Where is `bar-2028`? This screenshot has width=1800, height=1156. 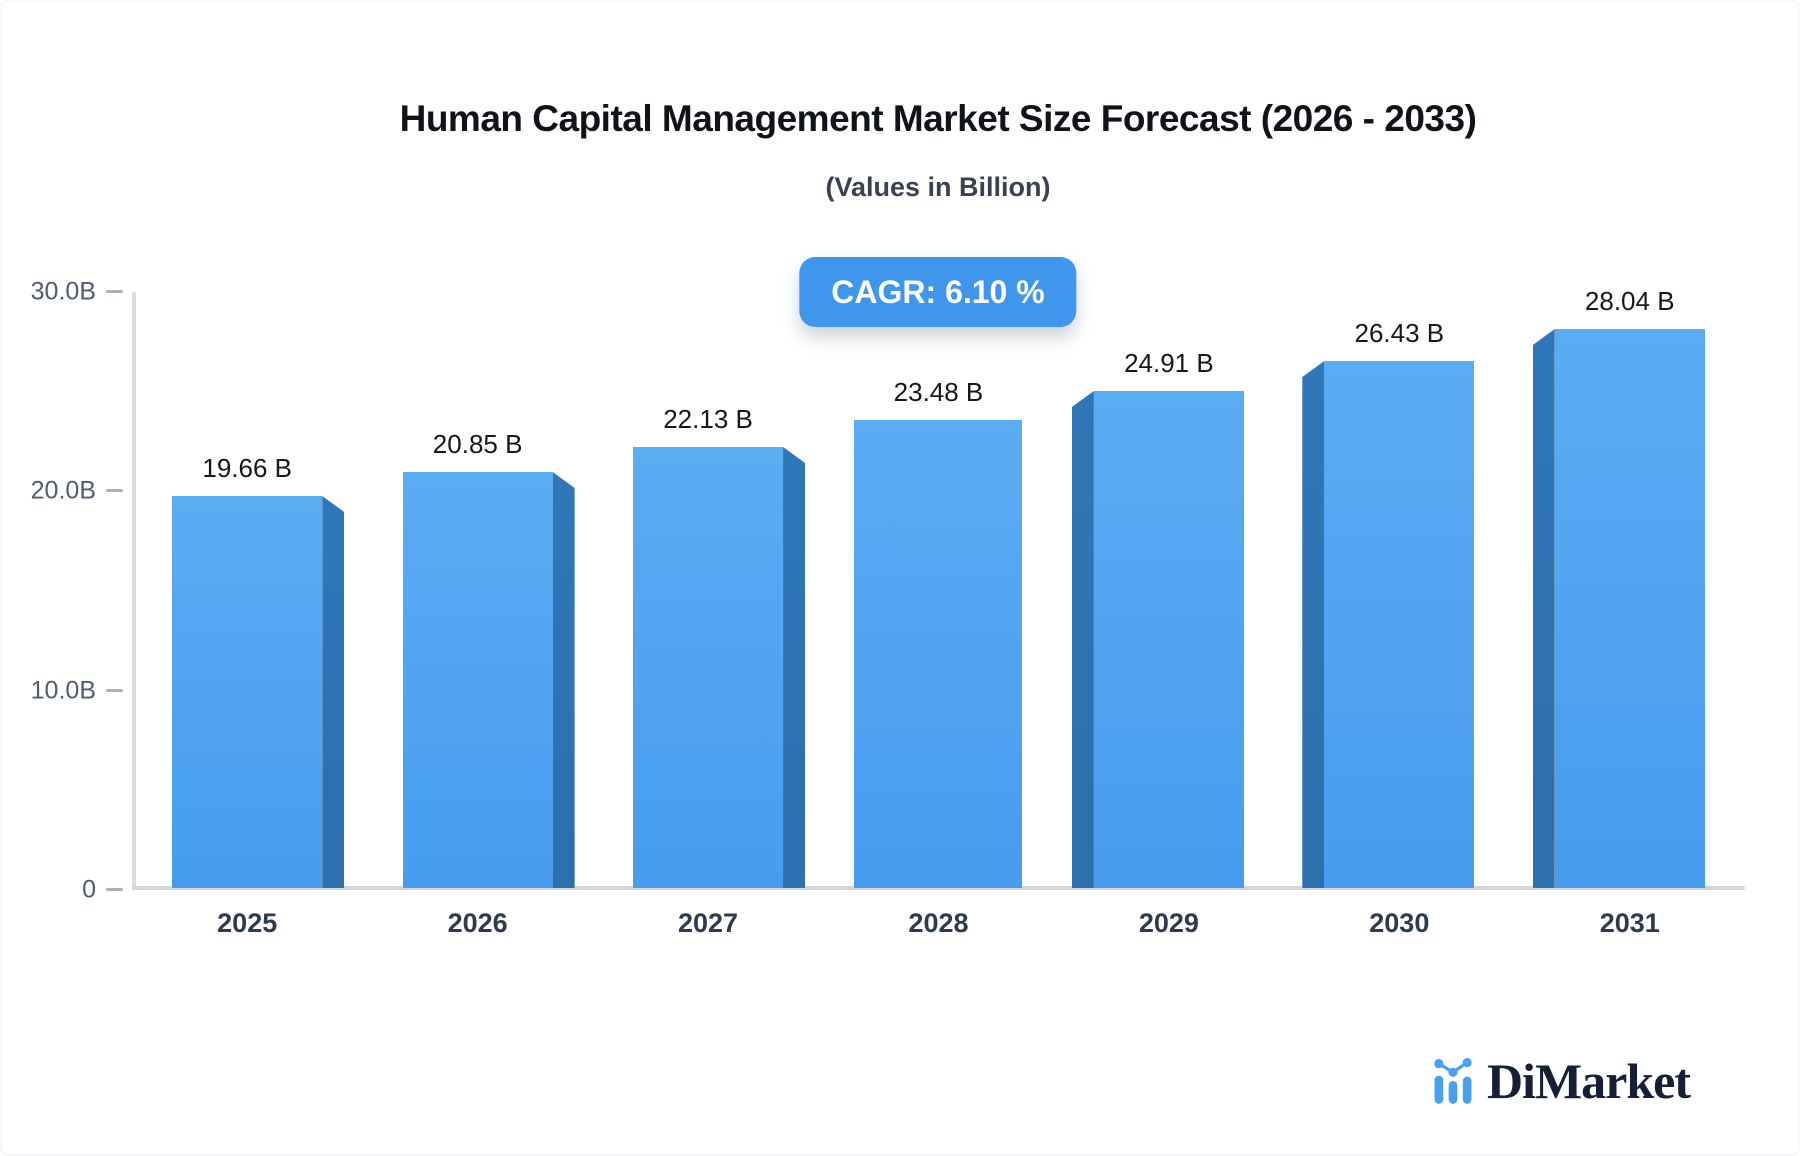 bar-2028 is located at coordinates (938, 654).